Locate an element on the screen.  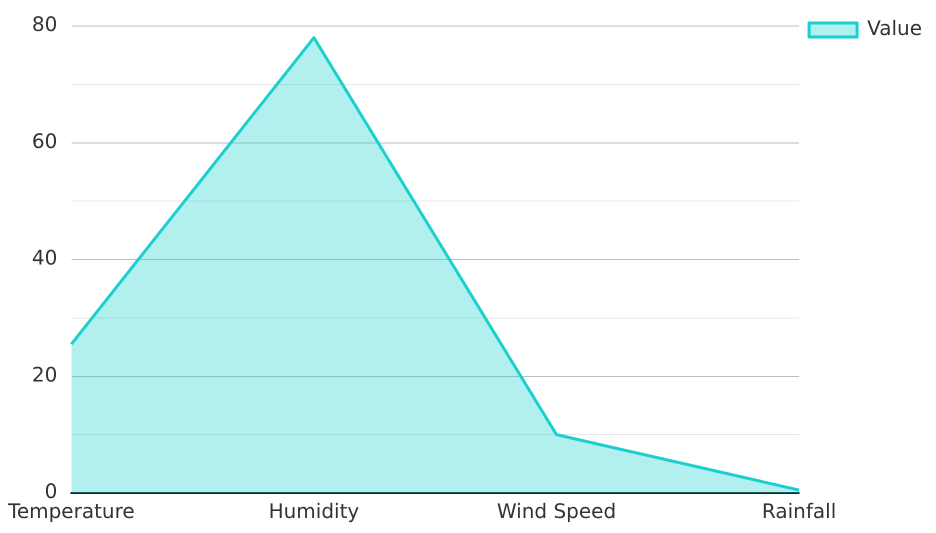
x-tick-label: Wind Speed is located at coordinates (556, 511).